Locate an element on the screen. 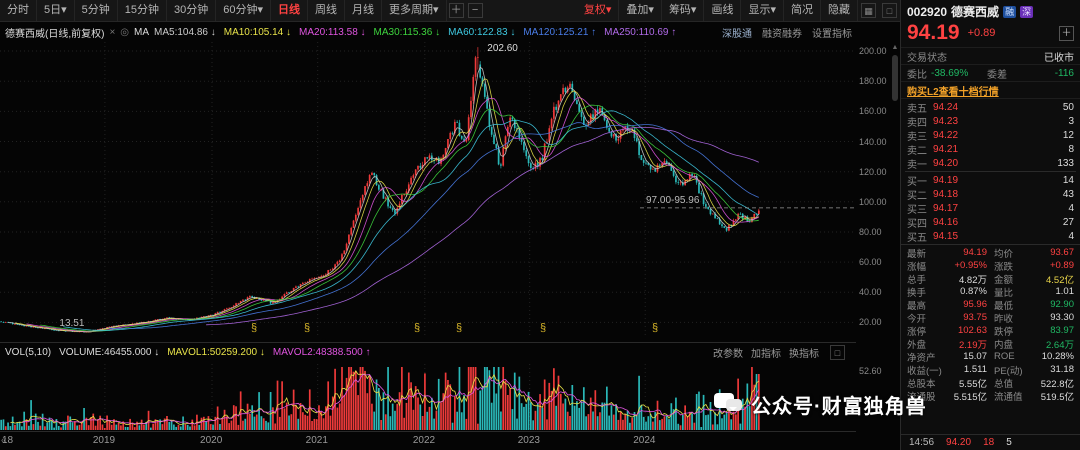 The width and height of the screenshot is (1080, 450). draw-line-button: 画线 is located at coordinates (723, 10).